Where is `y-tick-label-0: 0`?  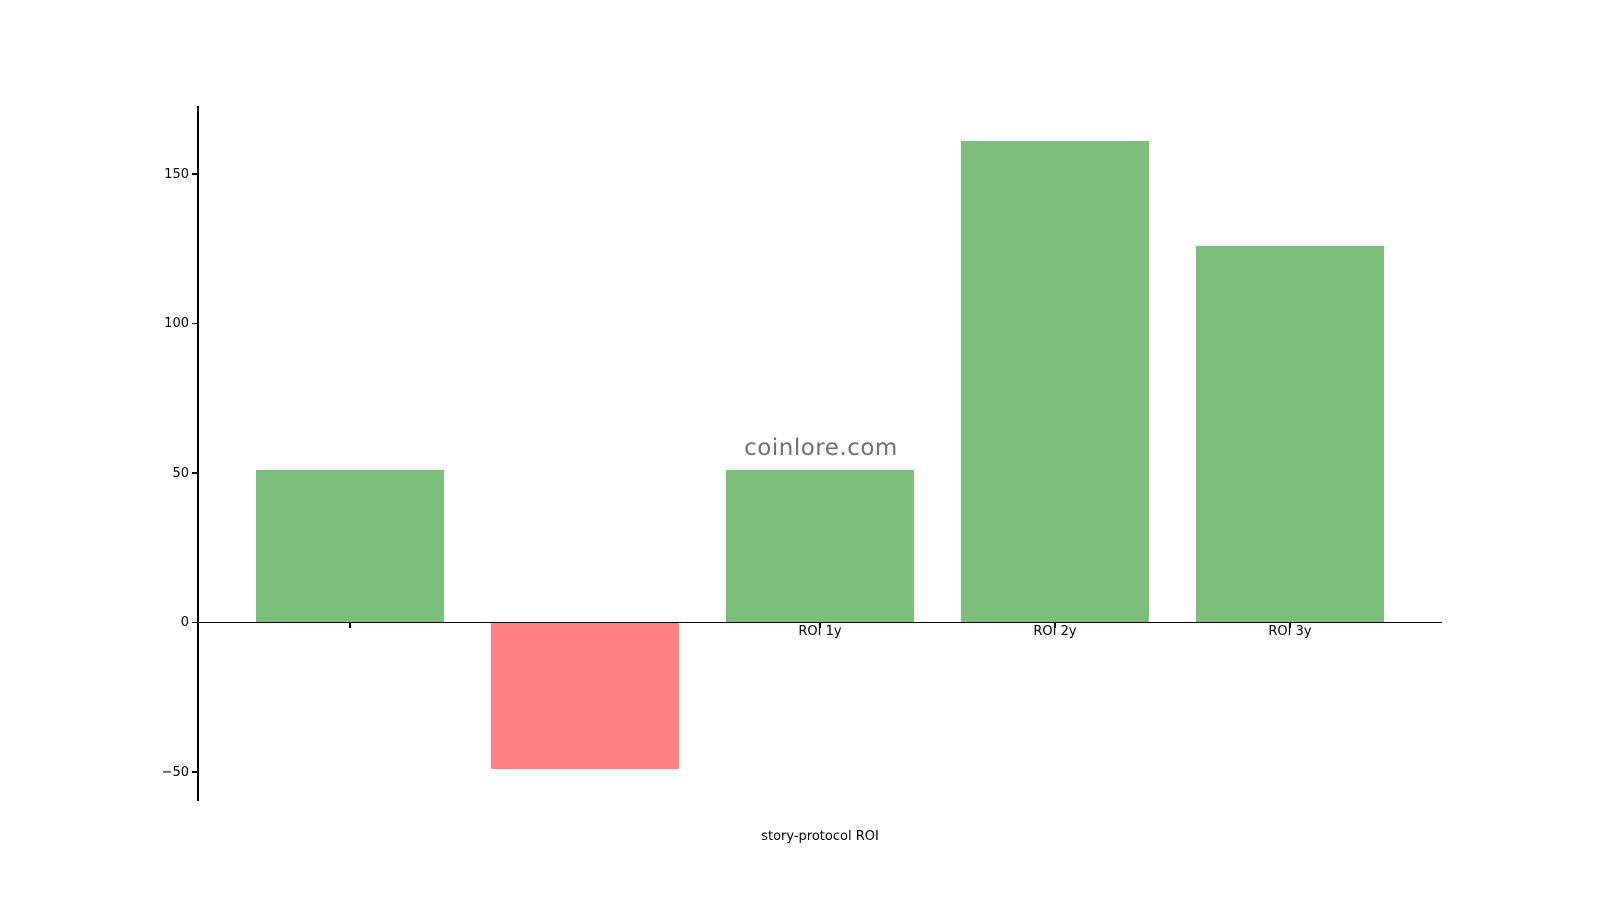
y-tick-label-0: 0 is located at coordinates (184, 622).